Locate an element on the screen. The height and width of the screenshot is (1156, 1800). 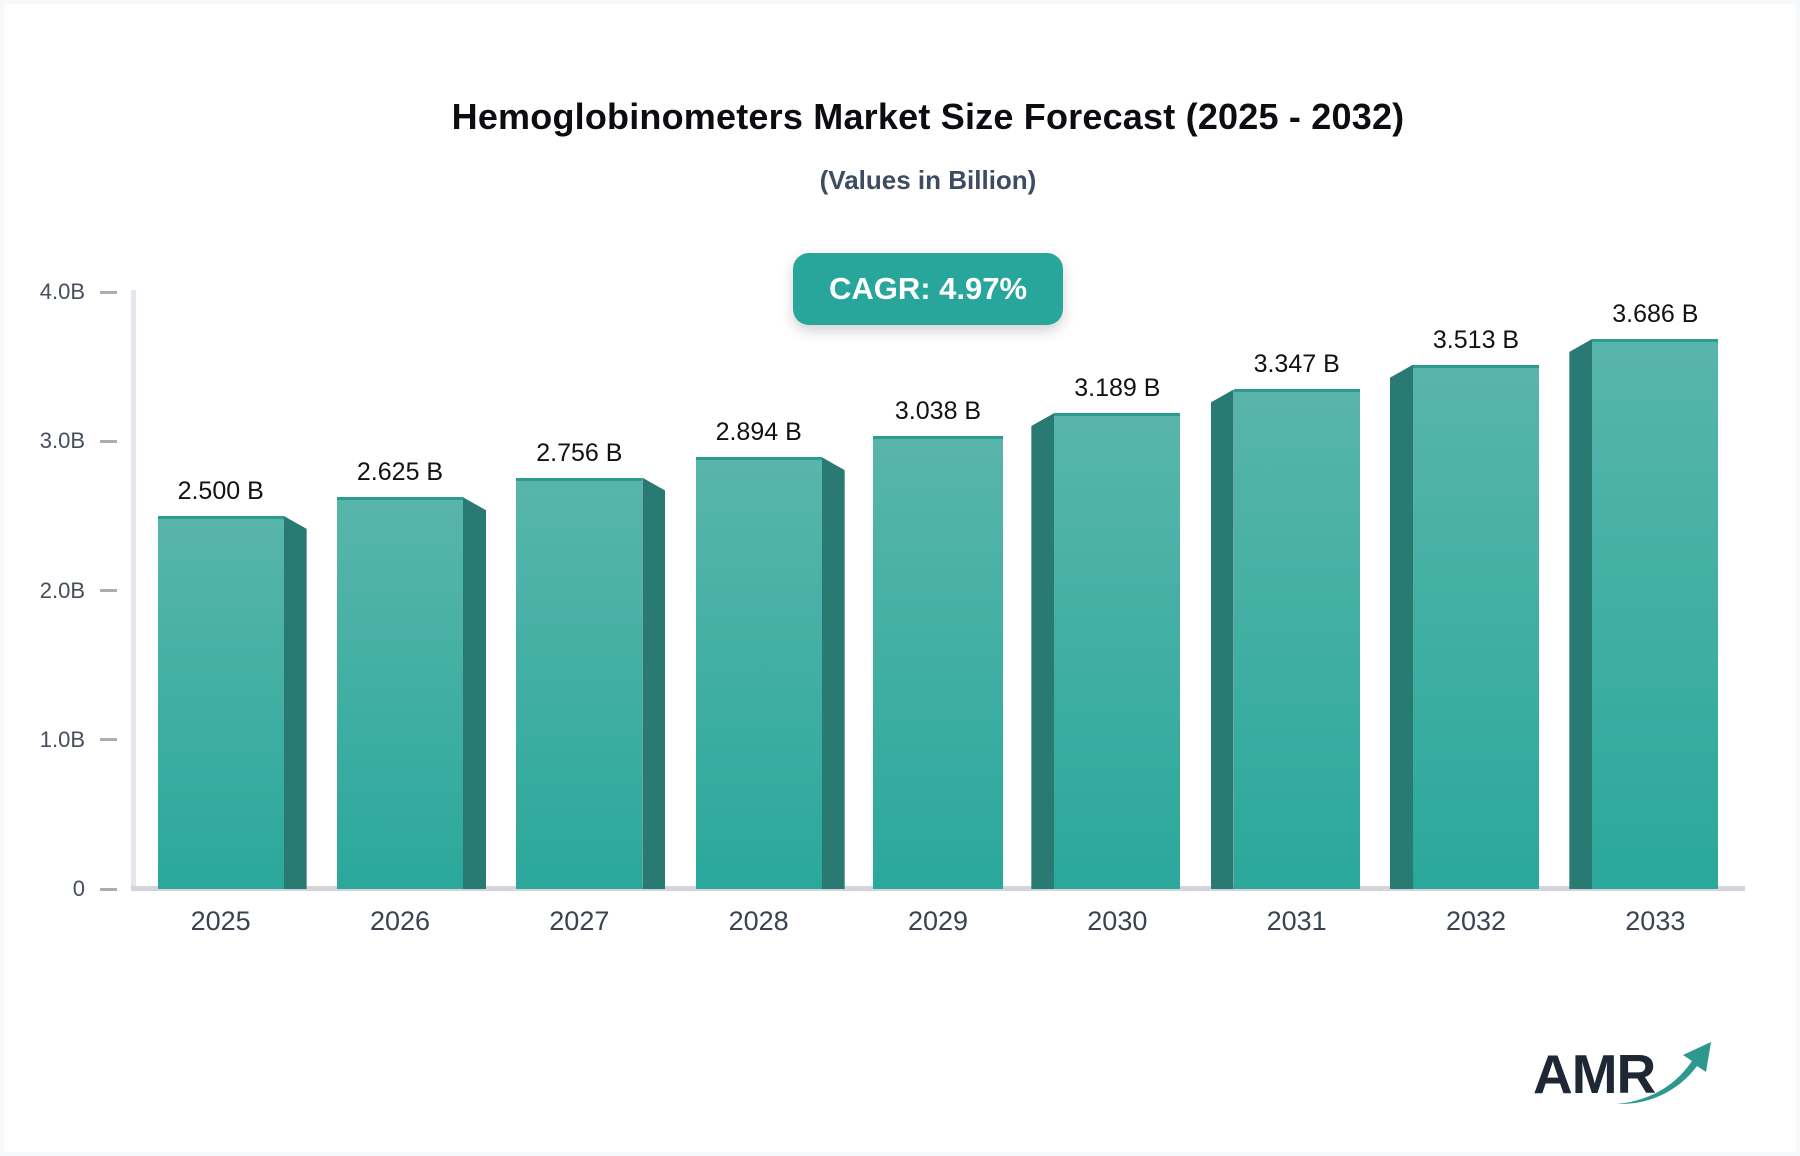
cagr-badge: CAGR: 4.97% is located at coordinates (928, 289).